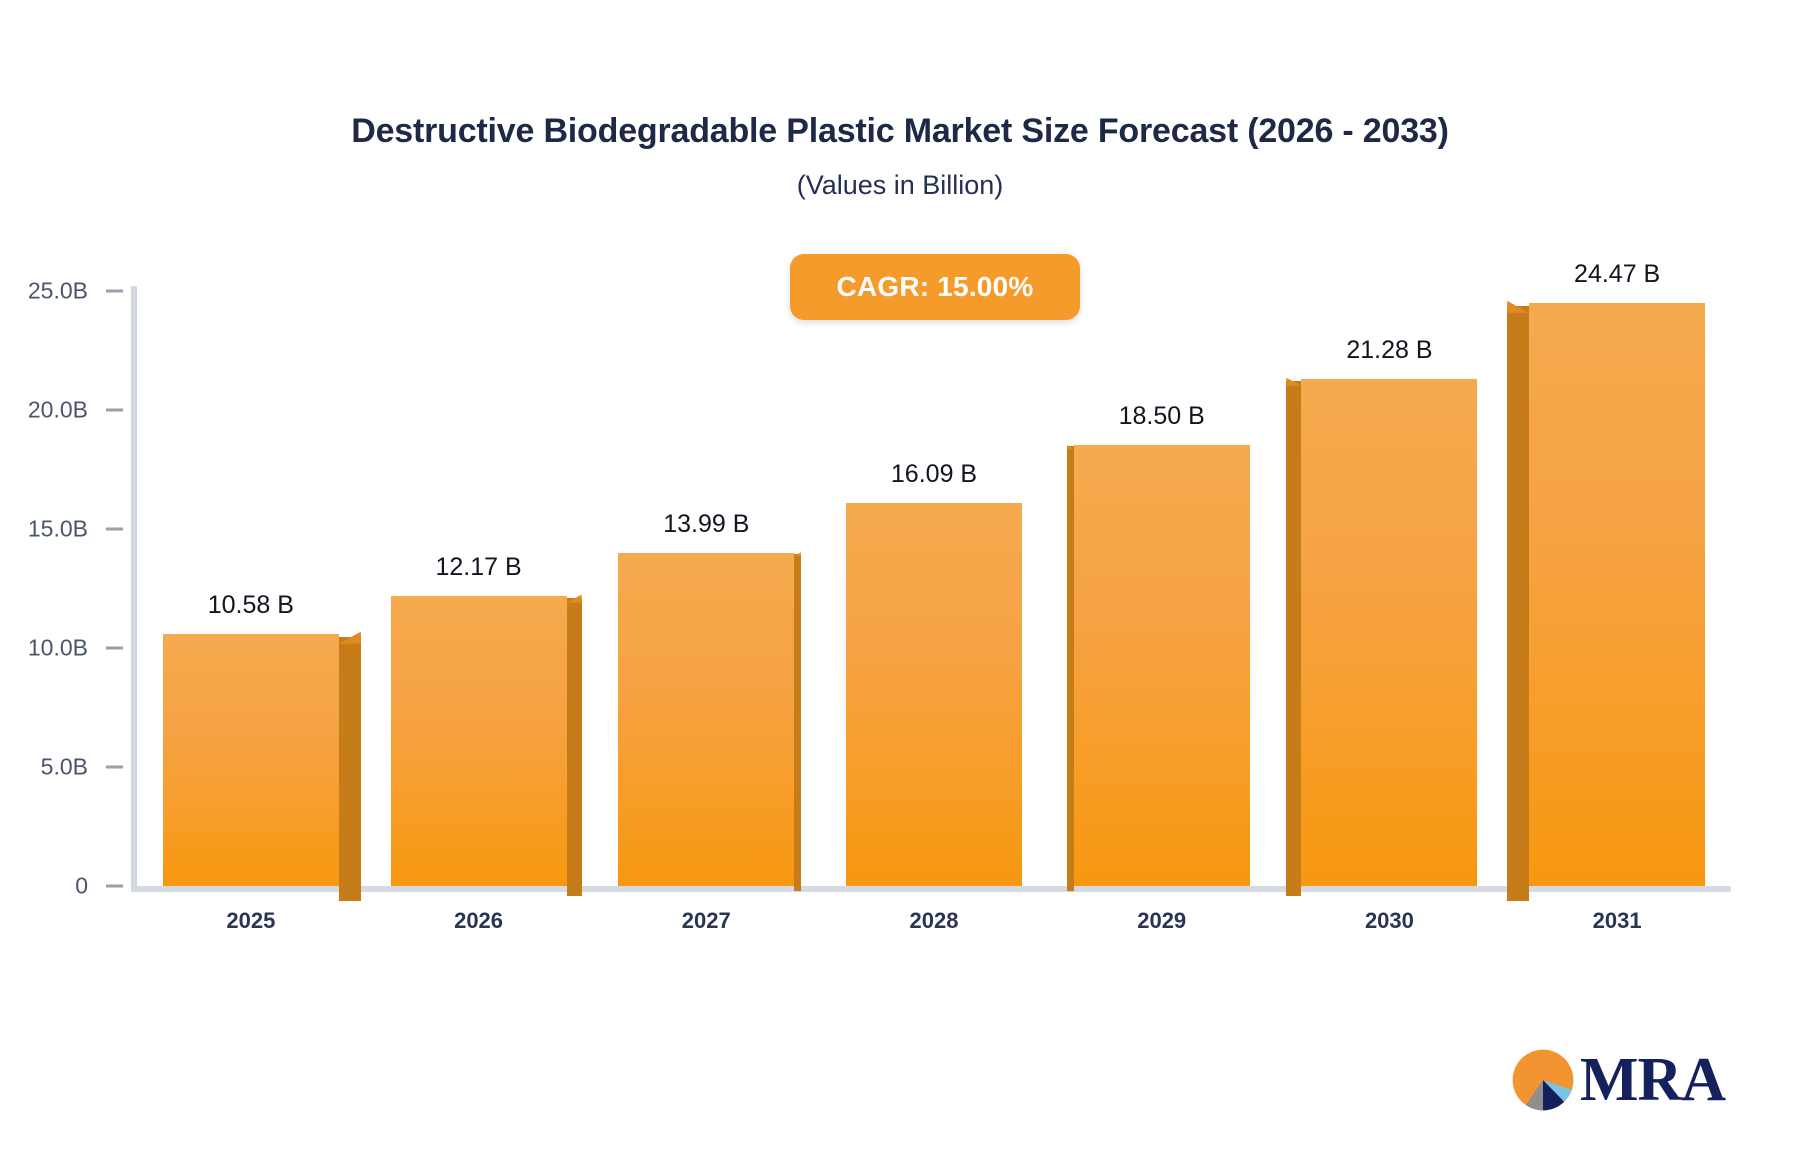  I want to click on y-axis-tick-label: 25.0B, so click(57, 290).